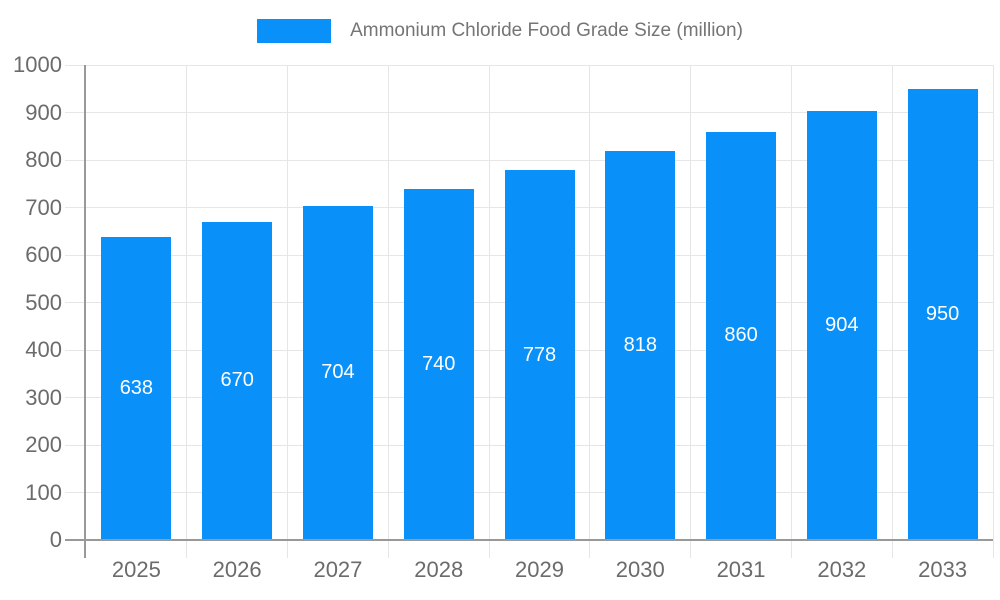 This screenshot has width=1000, height=600. I want to click on bar: 904, so click(841, 325).